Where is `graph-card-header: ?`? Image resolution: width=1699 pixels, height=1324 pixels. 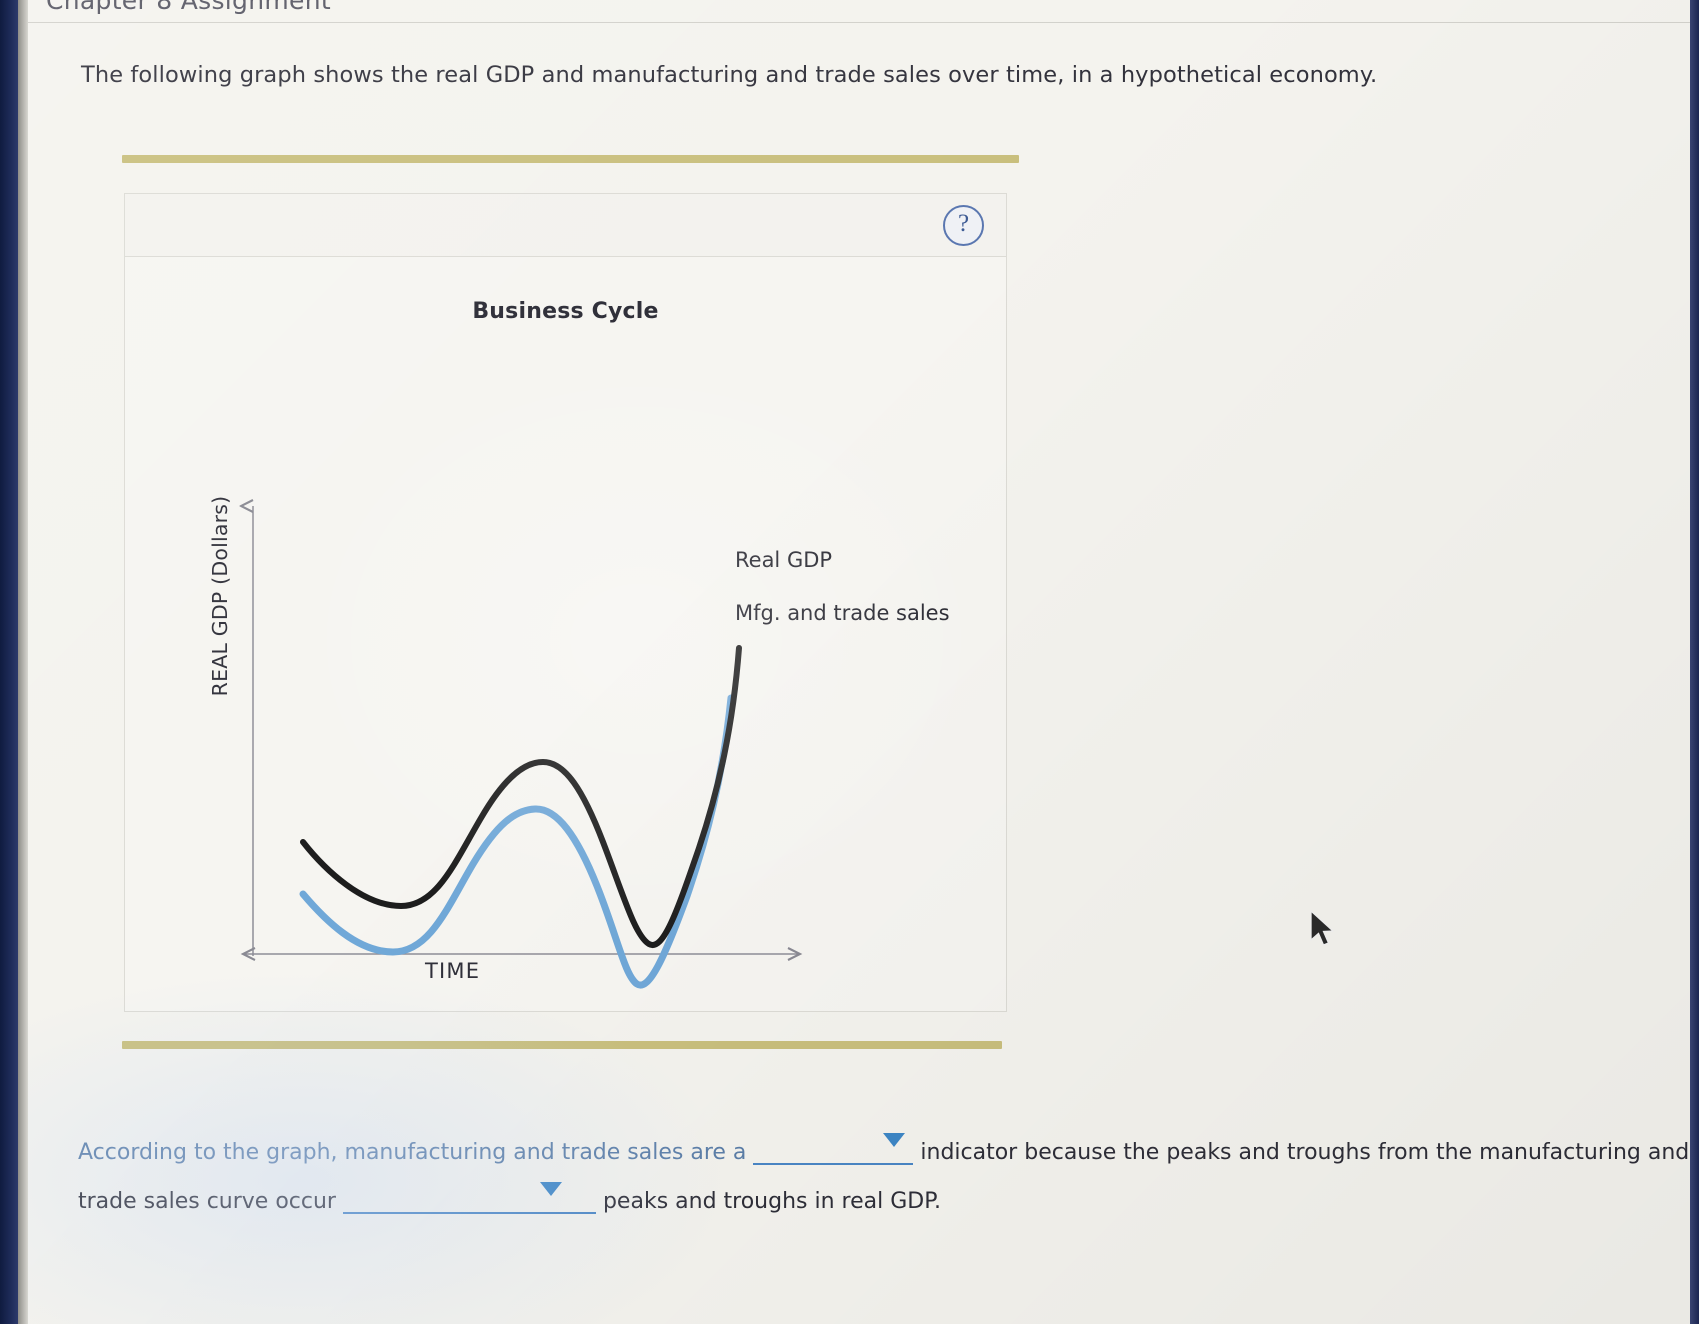 graph-card-header: ? is located at coordinates (565, 225).